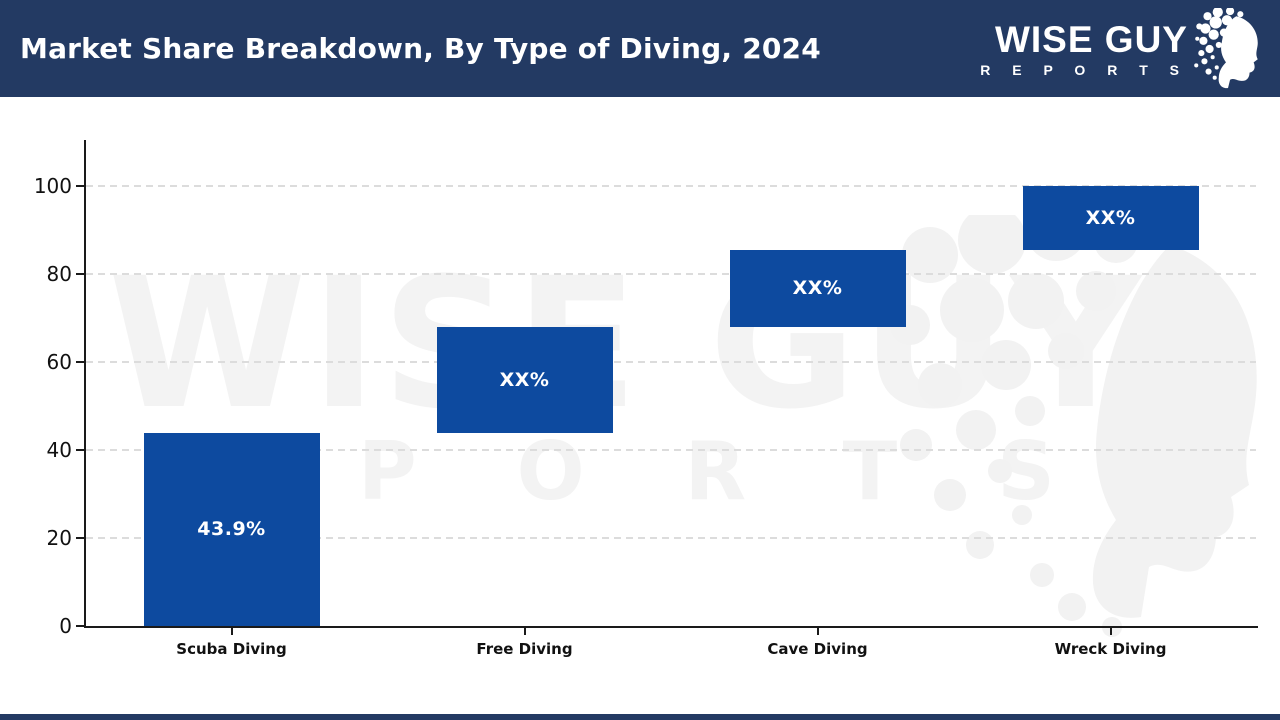  I want to click on y-tick-label-0: 0, so click(65, 626).